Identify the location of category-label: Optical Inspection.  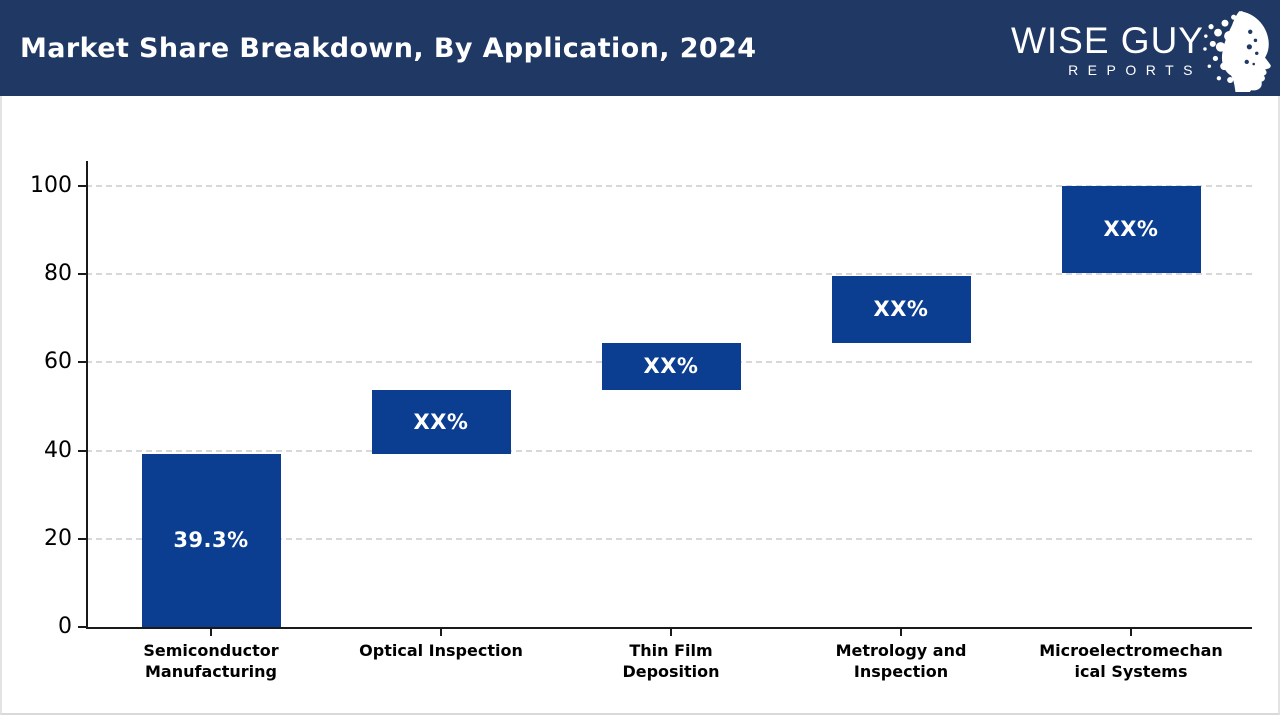
(441, 650).